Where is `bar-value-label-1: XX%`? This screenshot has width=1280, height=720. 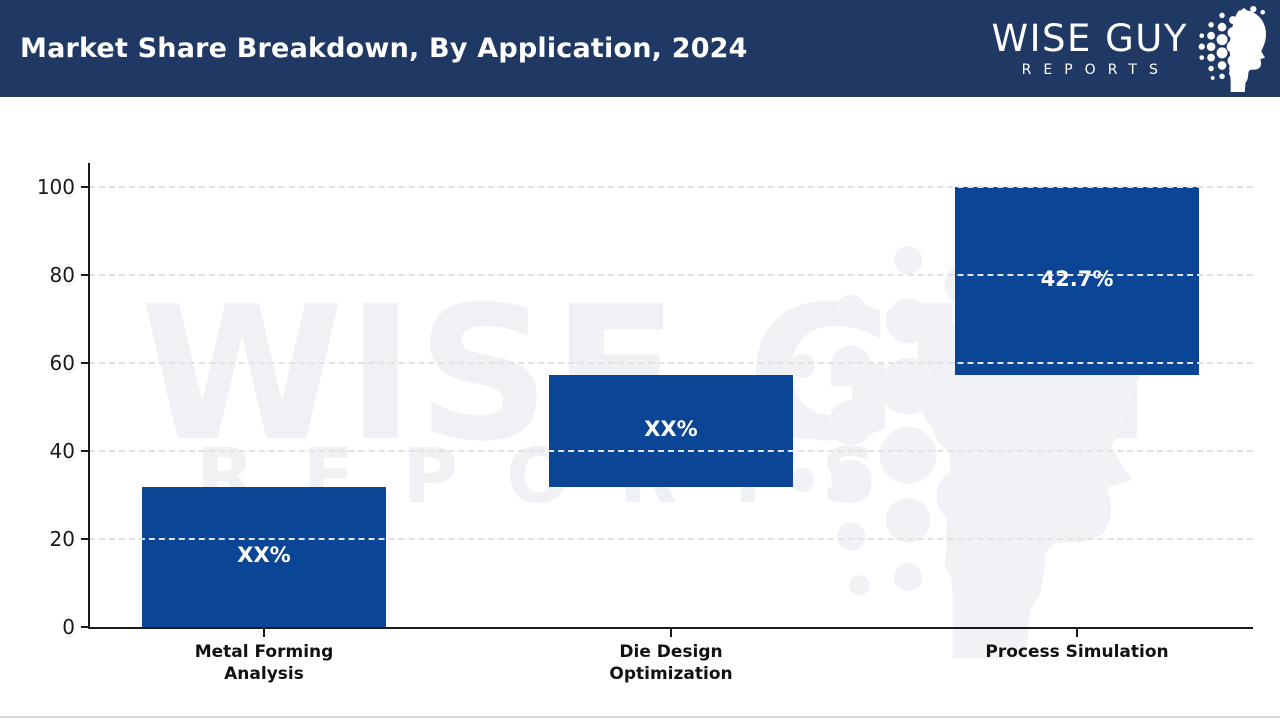 bar-value-label-1: XX% is located at coordinates (264, 554).